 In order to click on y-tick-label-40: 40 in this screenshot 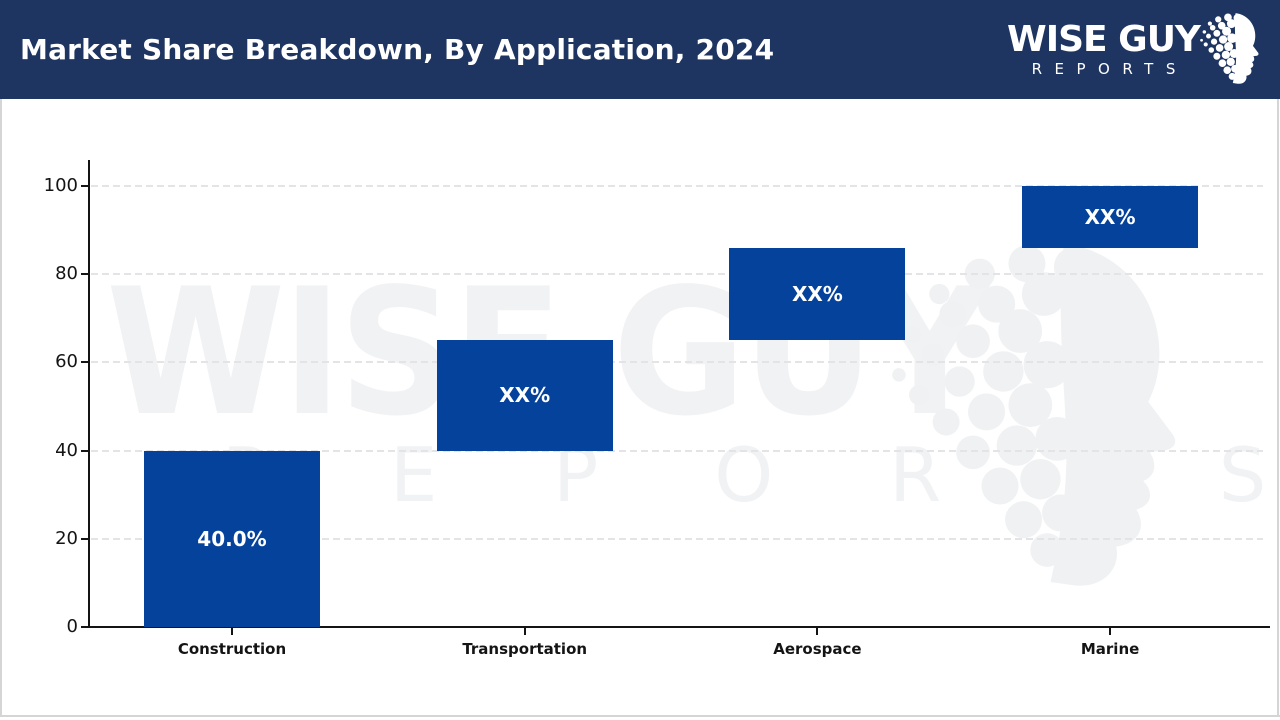, I will do `click(66, 450)`.